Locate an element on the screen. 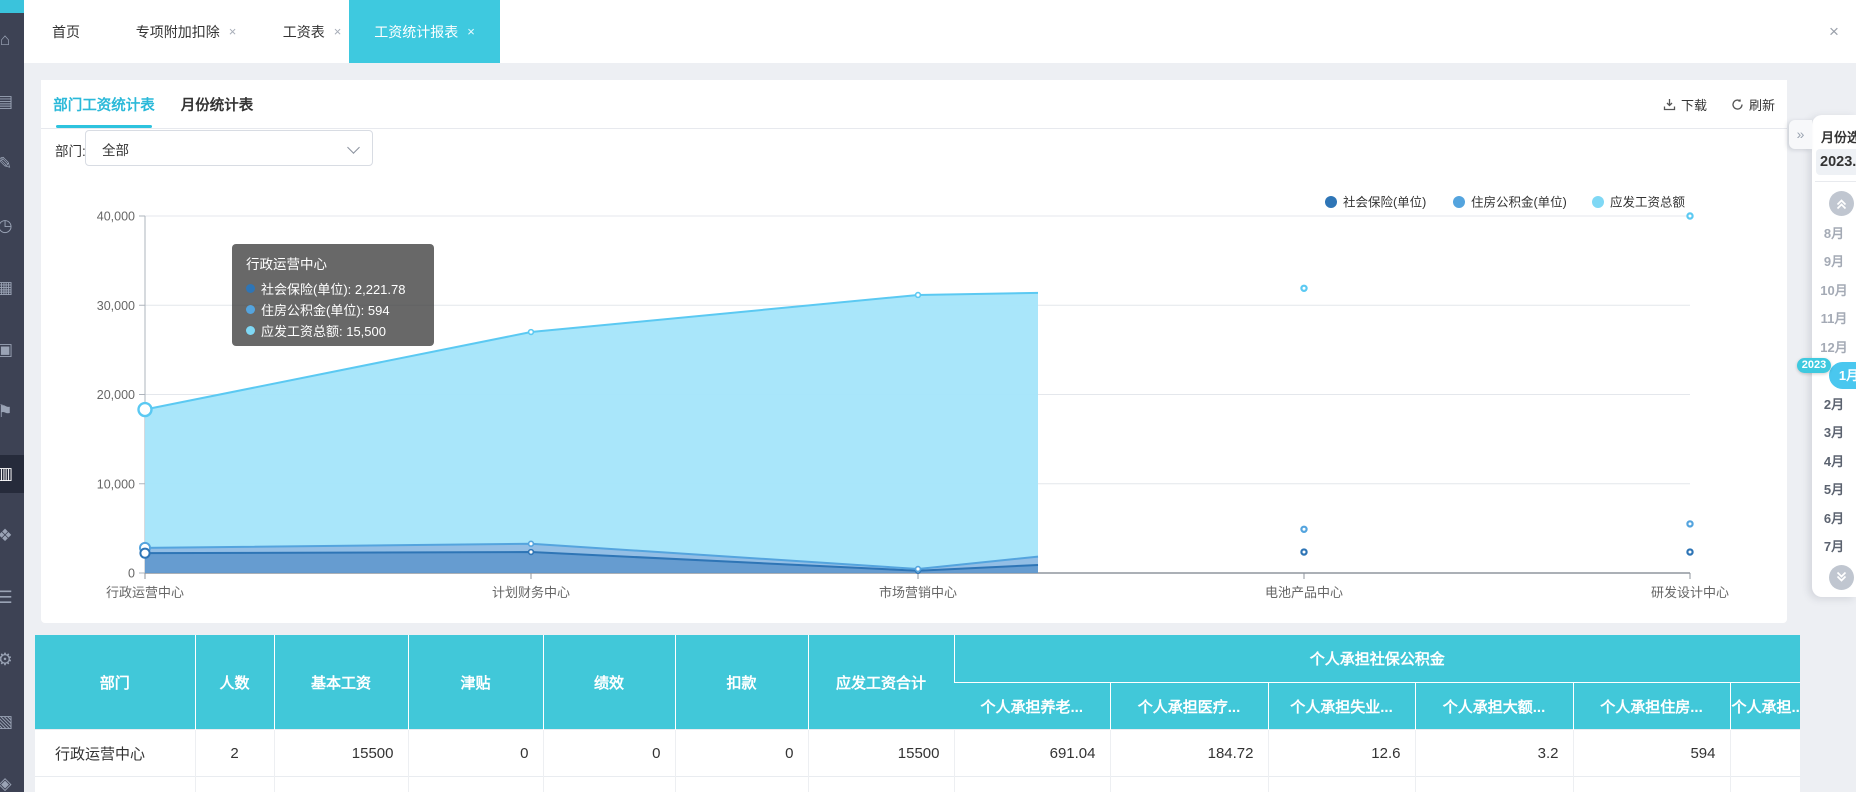  y-tick-label: 0 is located at coordinates (131, 574).